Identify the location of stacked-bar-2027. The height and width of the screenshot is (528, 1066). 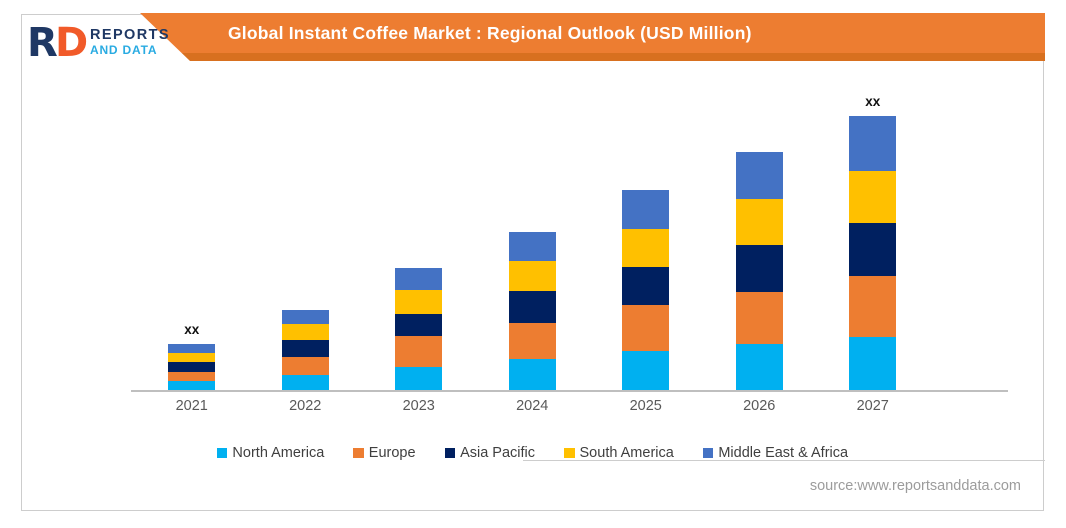
(872, 253).